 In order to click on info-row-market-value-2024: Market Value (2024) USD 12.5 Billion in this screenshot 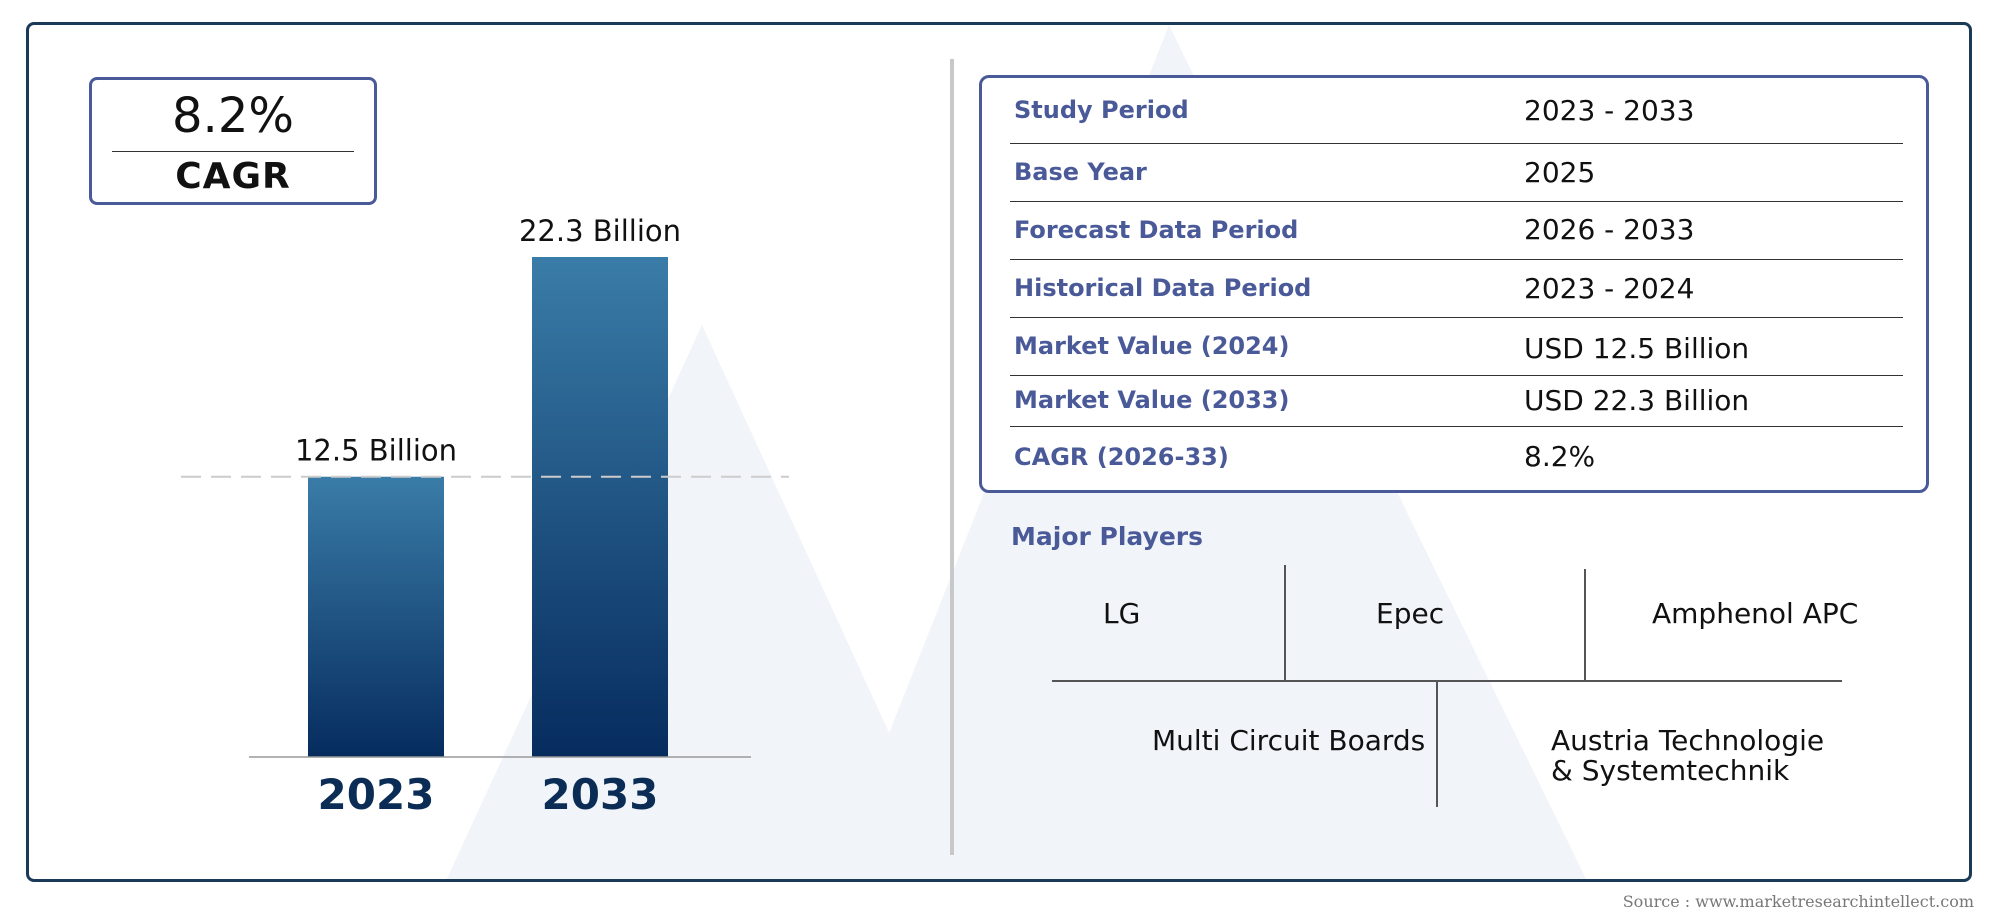, I will do `click(1456, 347)`.